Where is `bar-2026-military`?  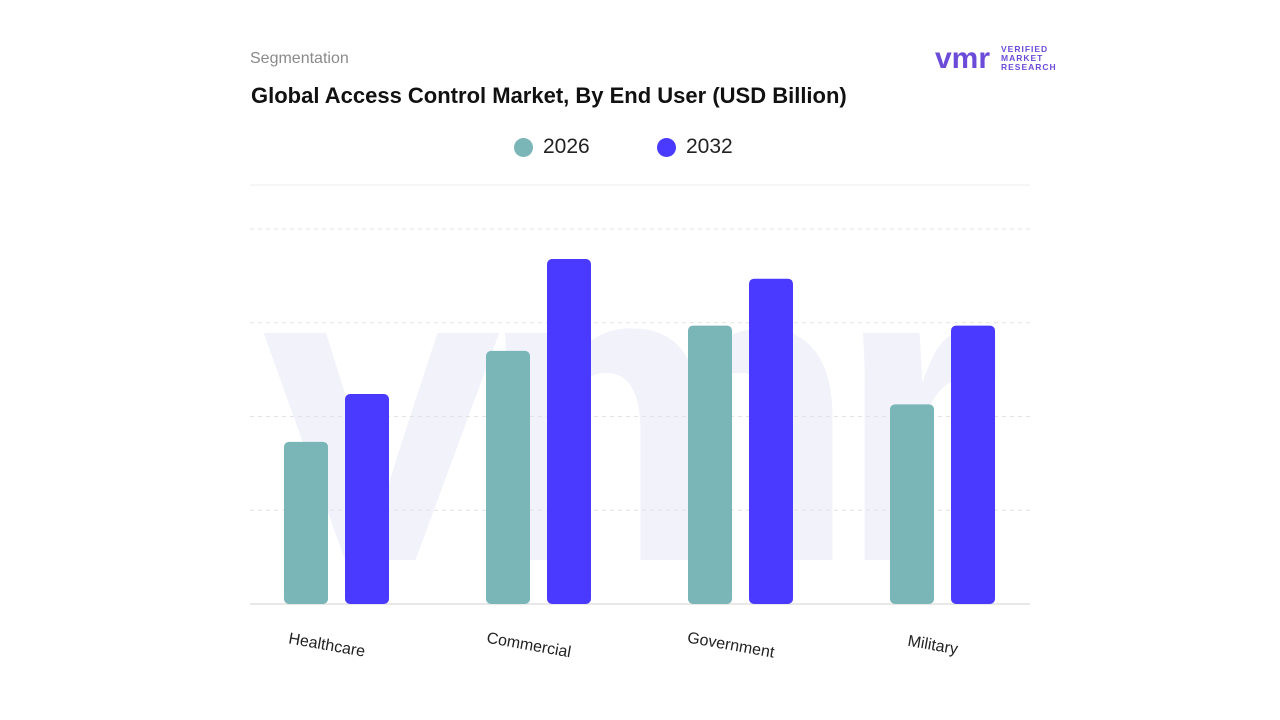
bar-2026-military is located at coordinates (912, 504).